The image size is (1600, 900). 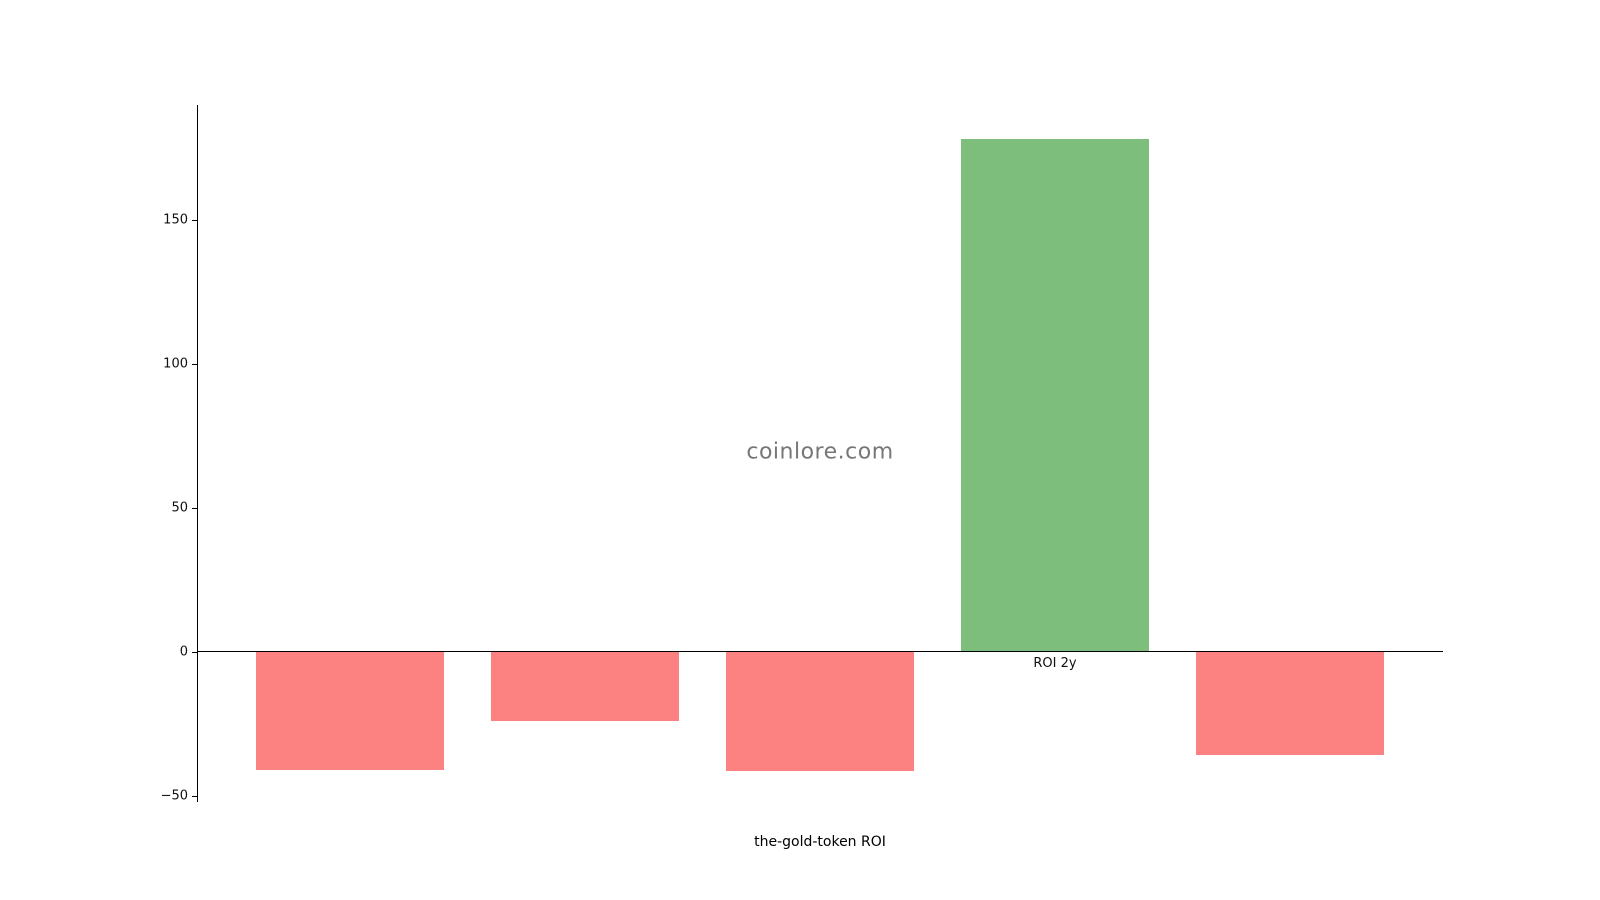 I want to click on x-axis-title: the-gold-token ROI, so click(x=820, y=842).